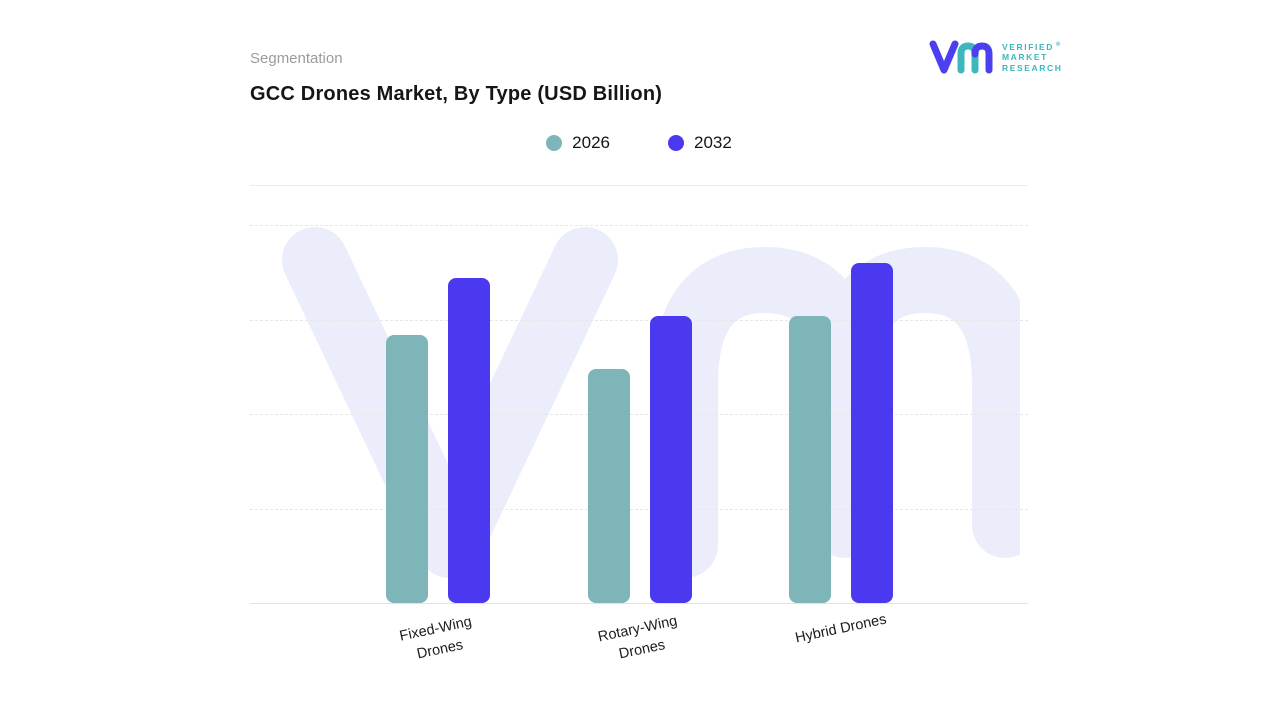 Image resolution: width=1280 pixels, height=720 pixels. What do you see at coordinates (639, 603) in the screenshot?
I see `x-axis-line` at bounding box center [639, 603].